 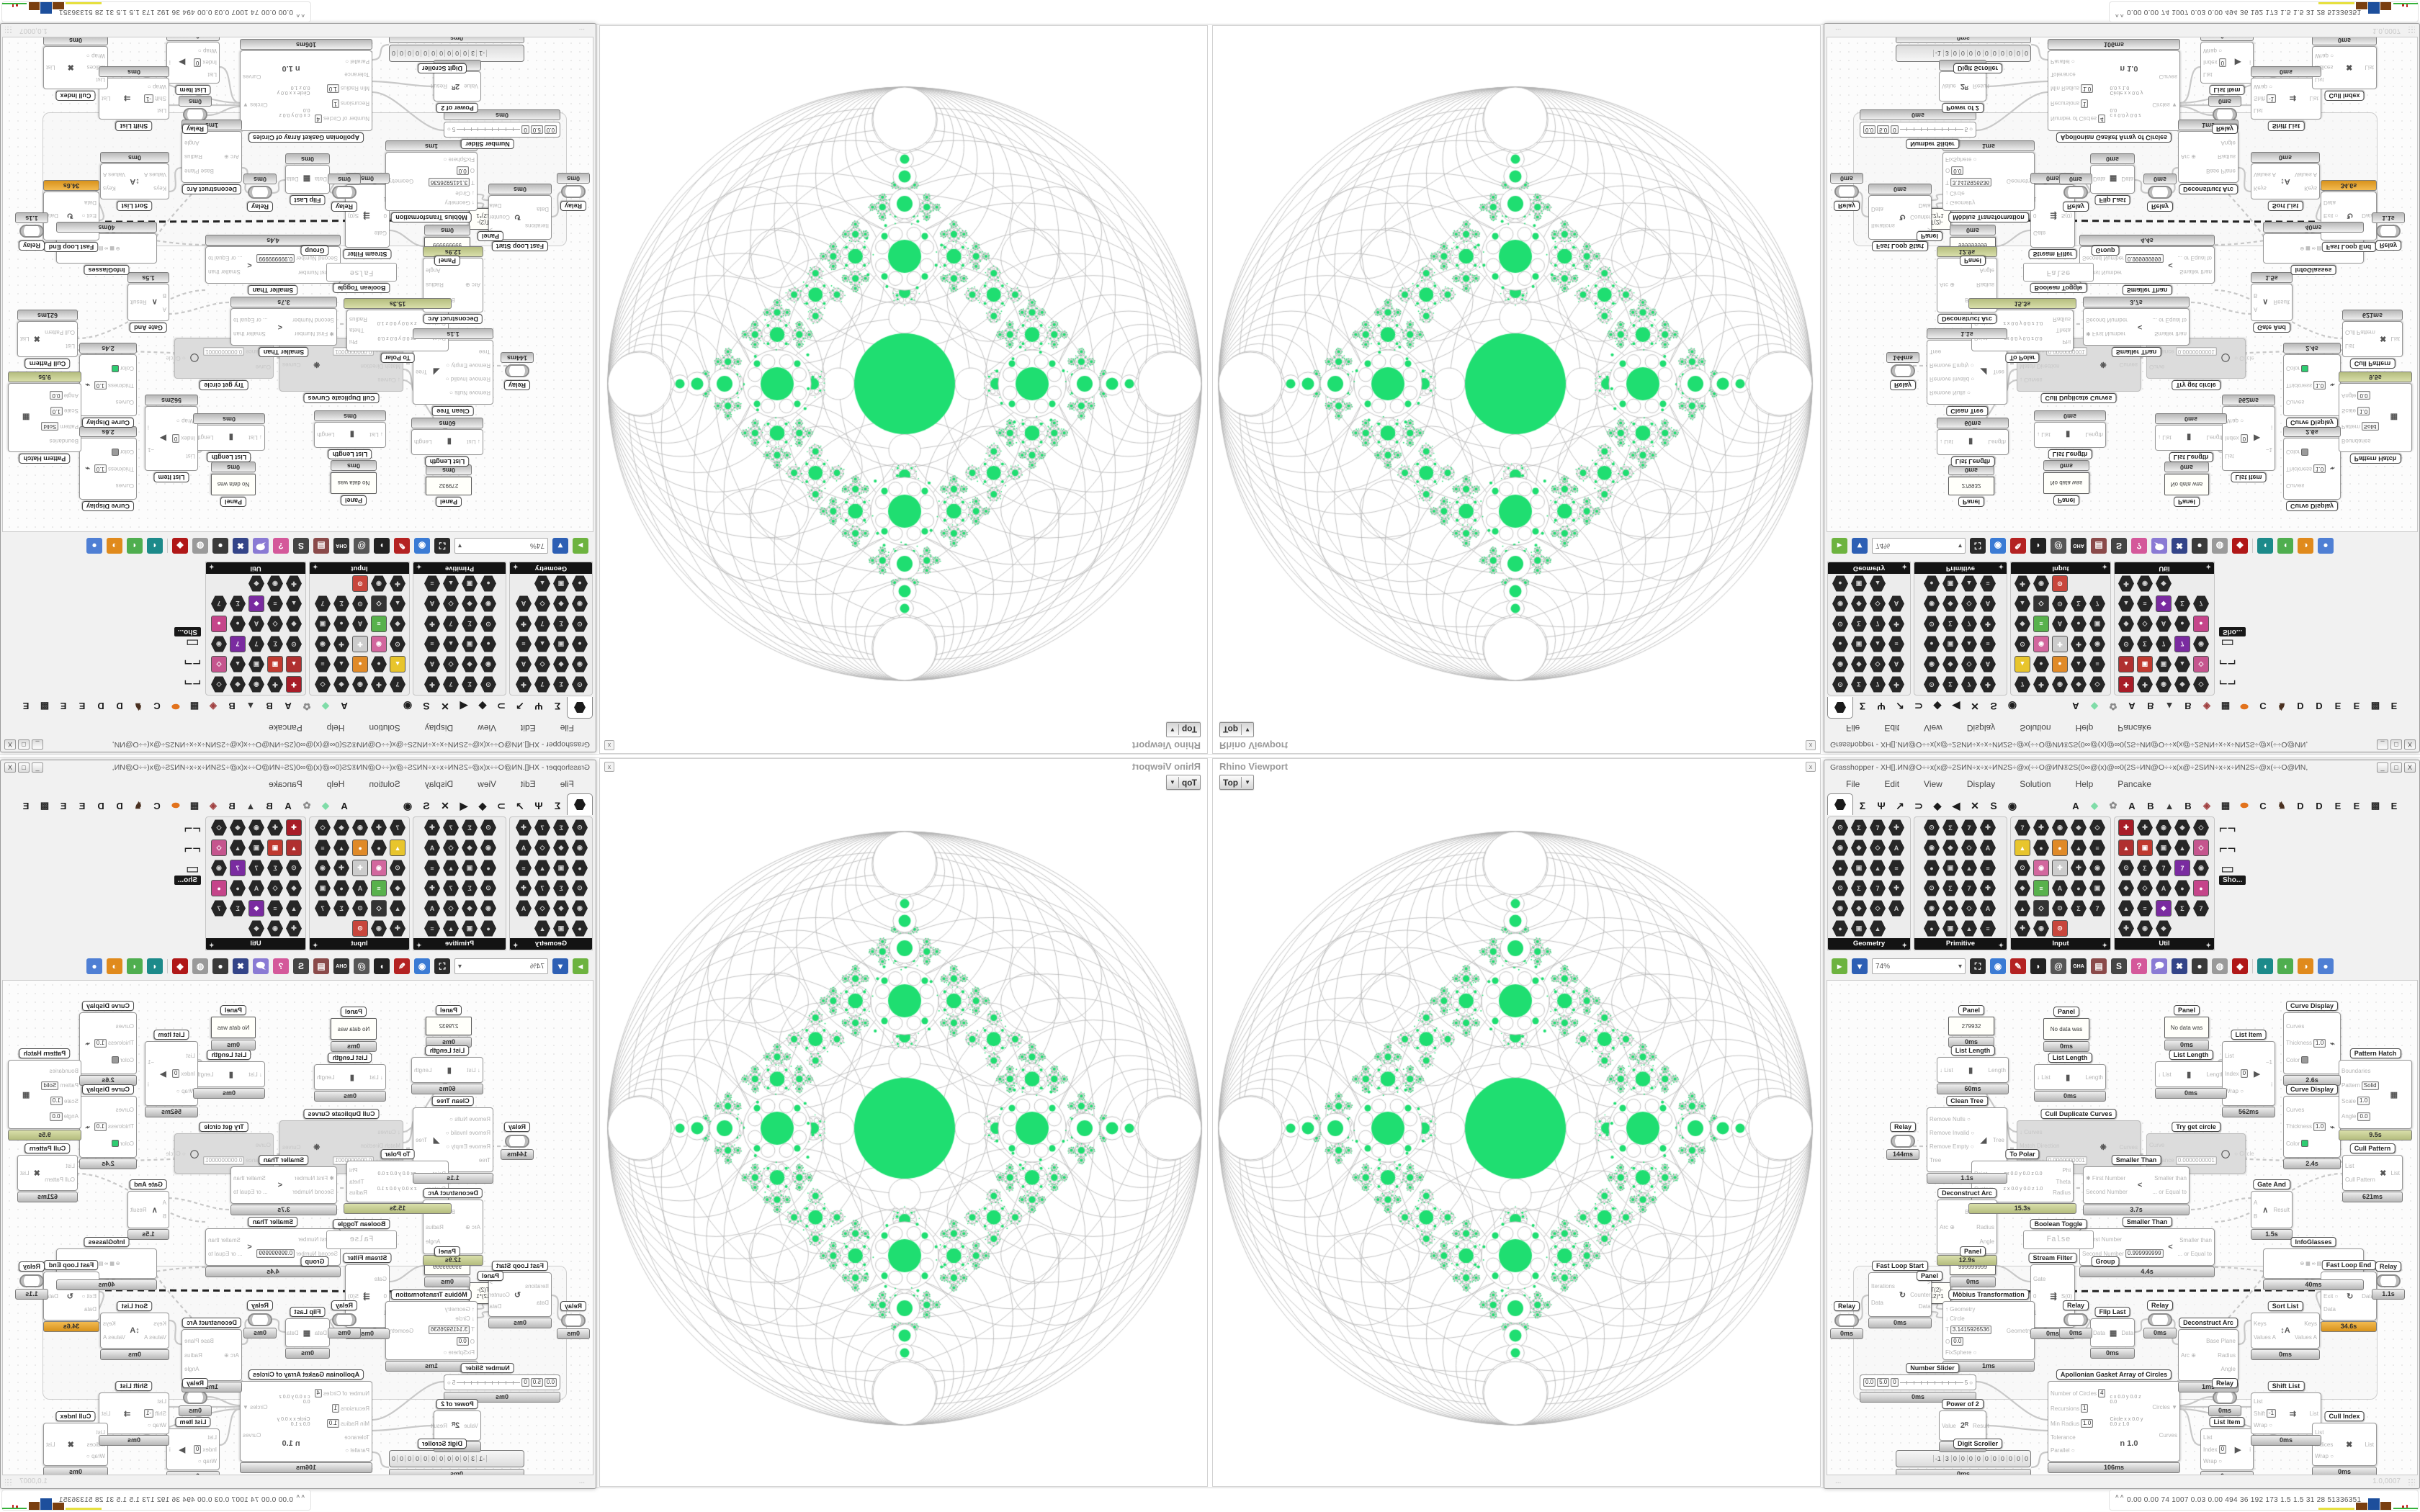 What do you see at coordinates (379, 908) in the screenshot?
I see `component-icon: ◇` at bounding box center [379, 908].